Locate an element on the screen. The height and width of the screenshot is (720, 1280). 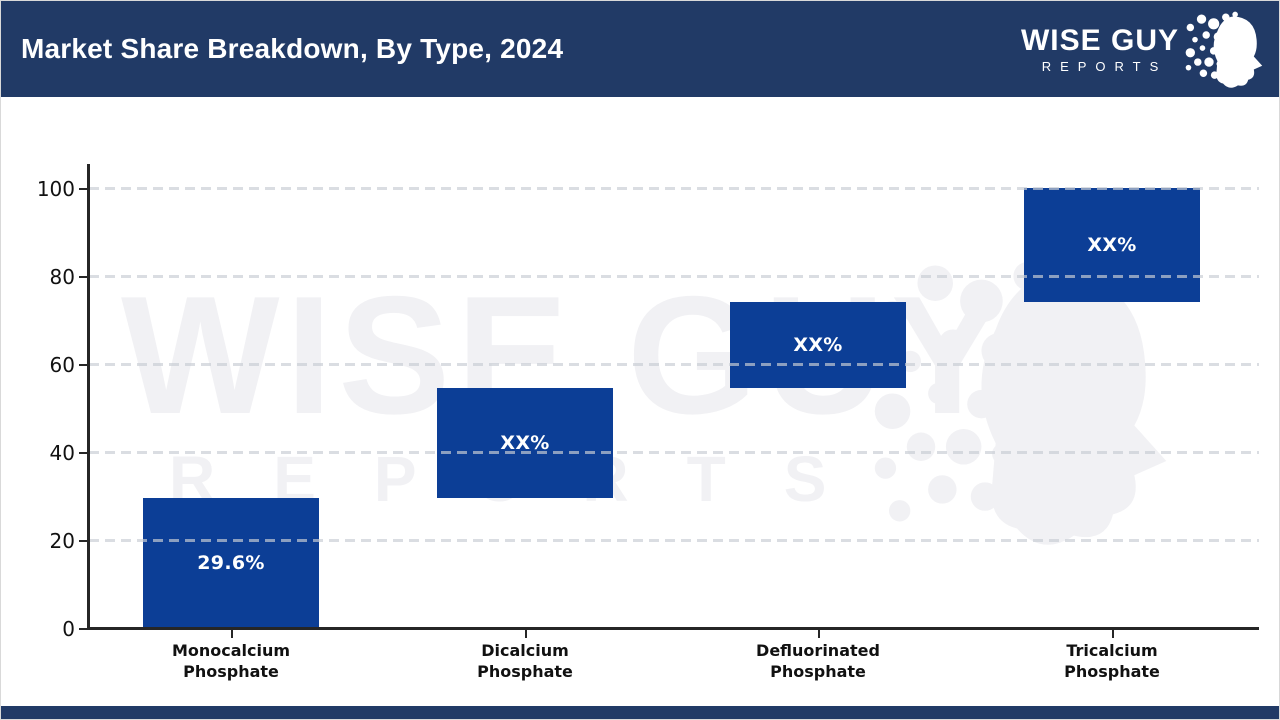
category-label: Tricalcium Phosphate is located at coordinates (1112, 661).